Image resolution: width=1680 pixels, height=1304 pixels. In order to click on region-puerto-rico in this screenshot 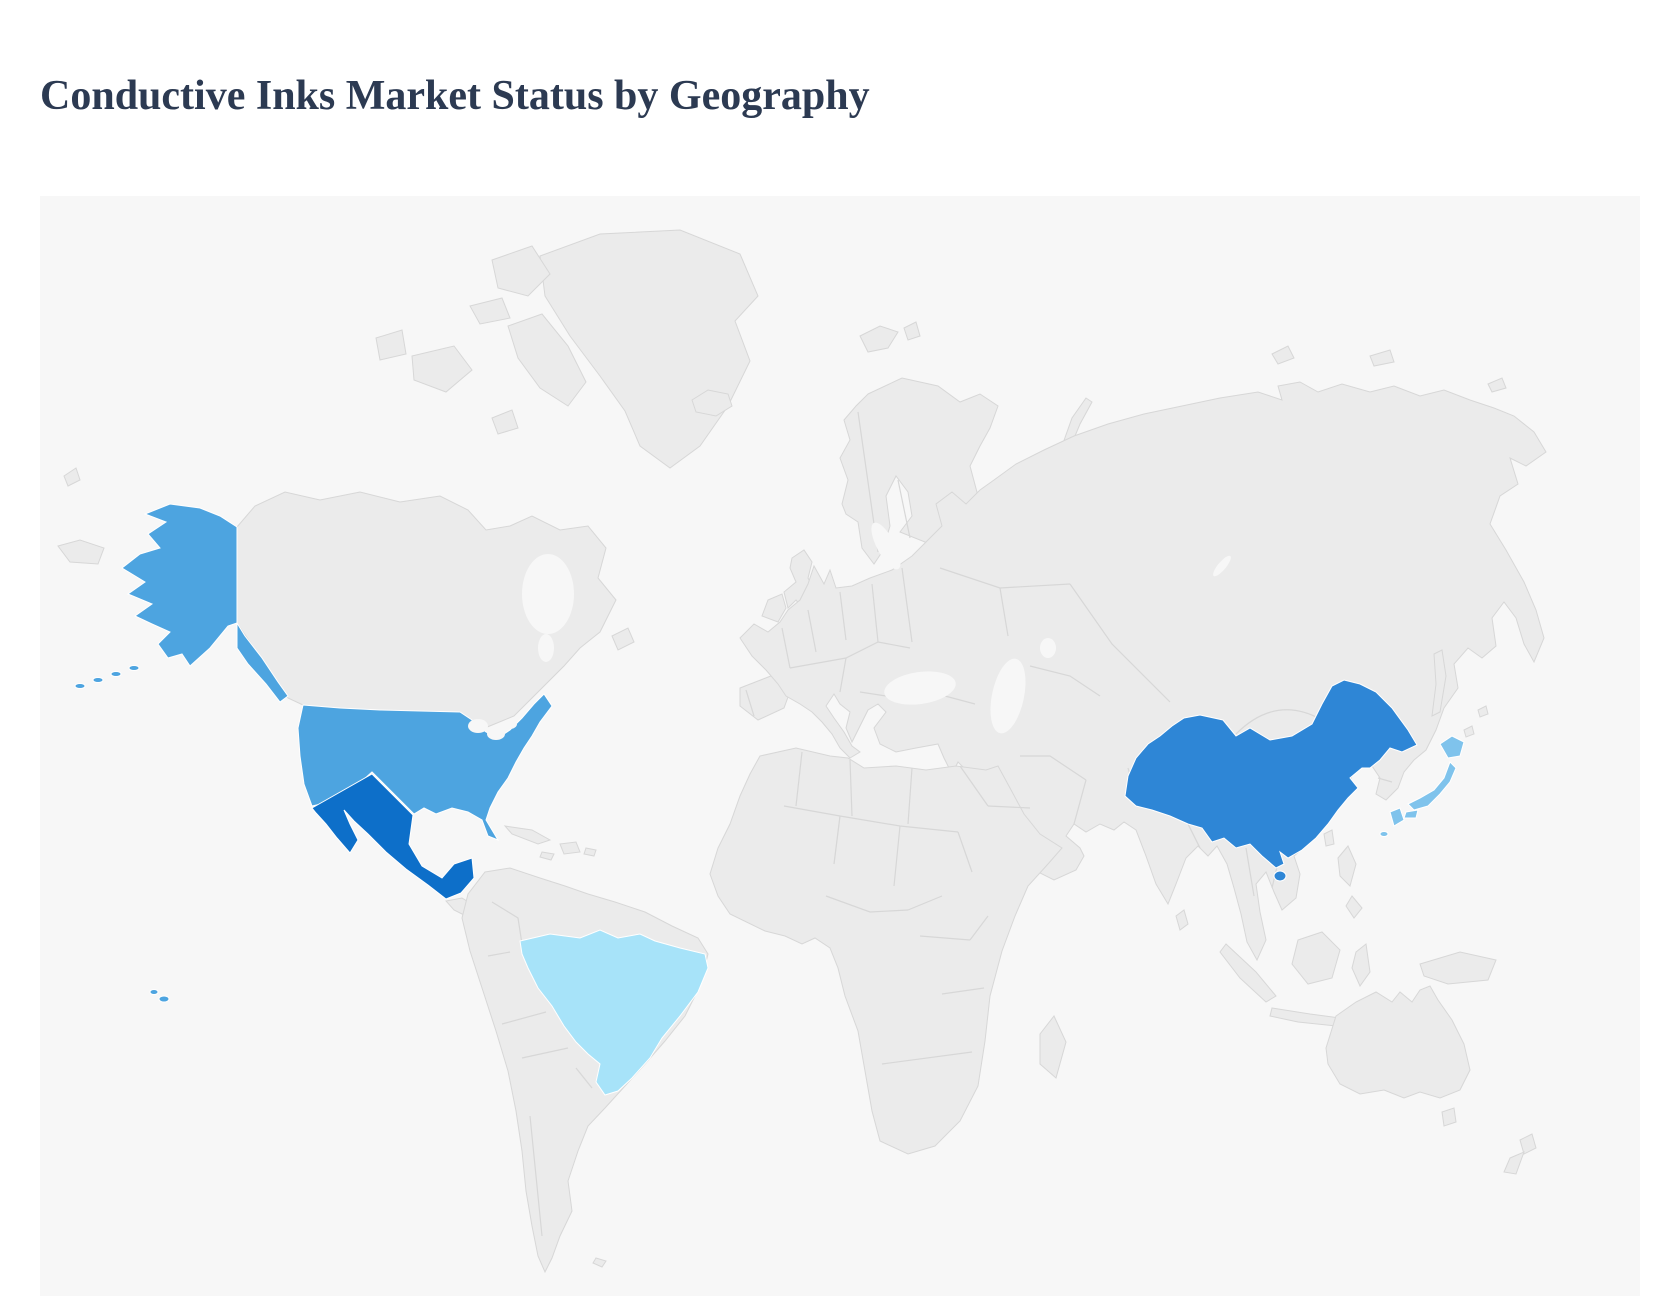, I will do `click(590, 852)`.